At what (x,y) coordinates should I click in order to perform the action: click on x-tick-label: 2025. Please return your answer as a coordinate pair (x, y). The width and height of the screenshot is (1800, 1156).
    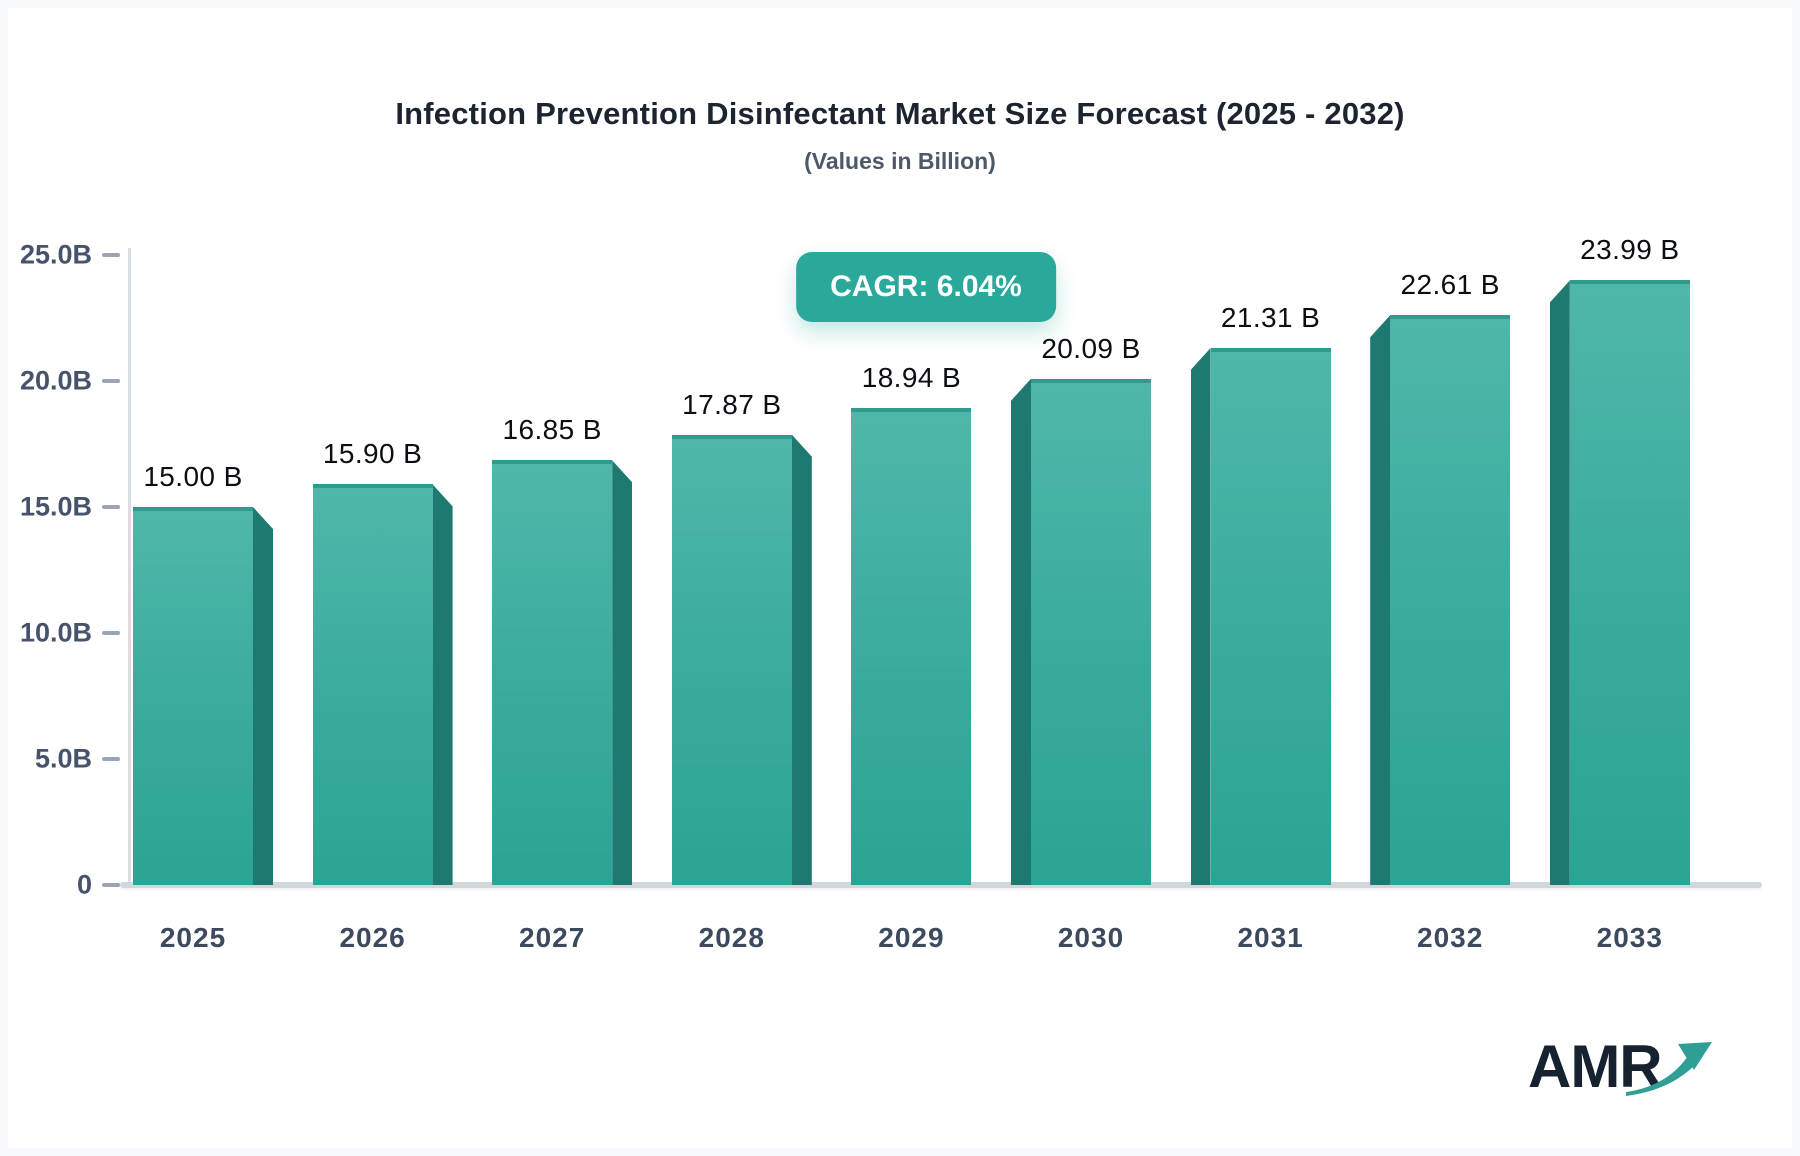
    Looking at the image, I should click on (193, 937).